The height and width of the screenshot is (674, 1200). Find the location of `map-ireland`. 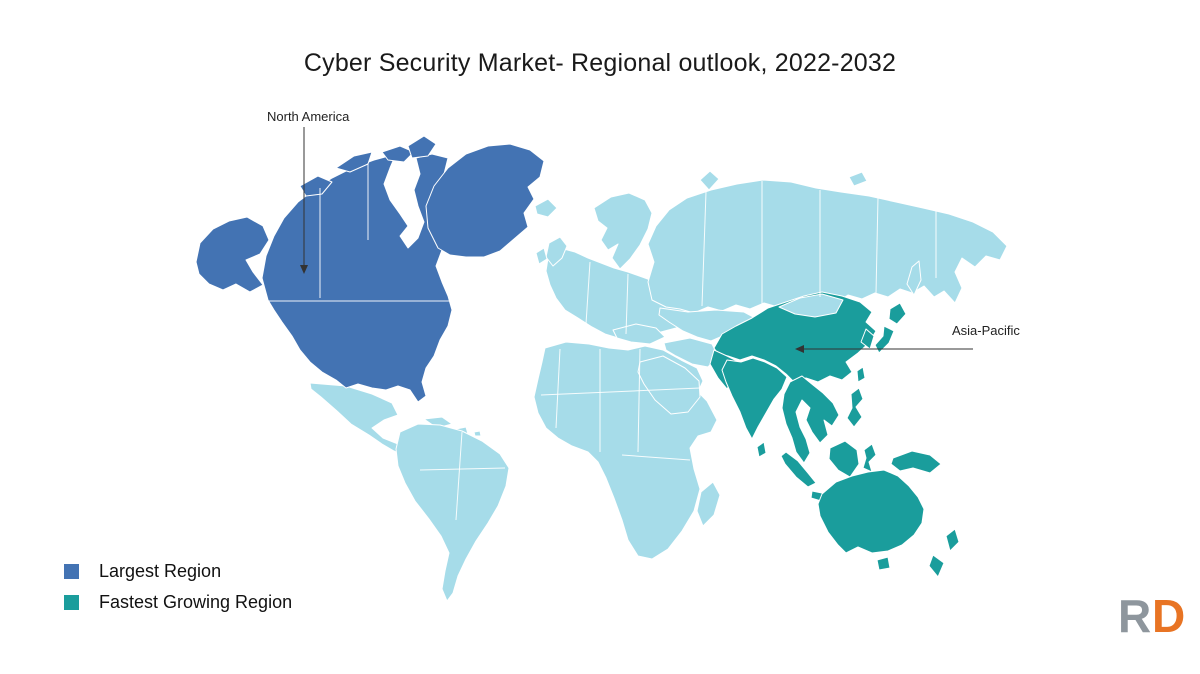

map-ireland is located at coordinates (541, 256).